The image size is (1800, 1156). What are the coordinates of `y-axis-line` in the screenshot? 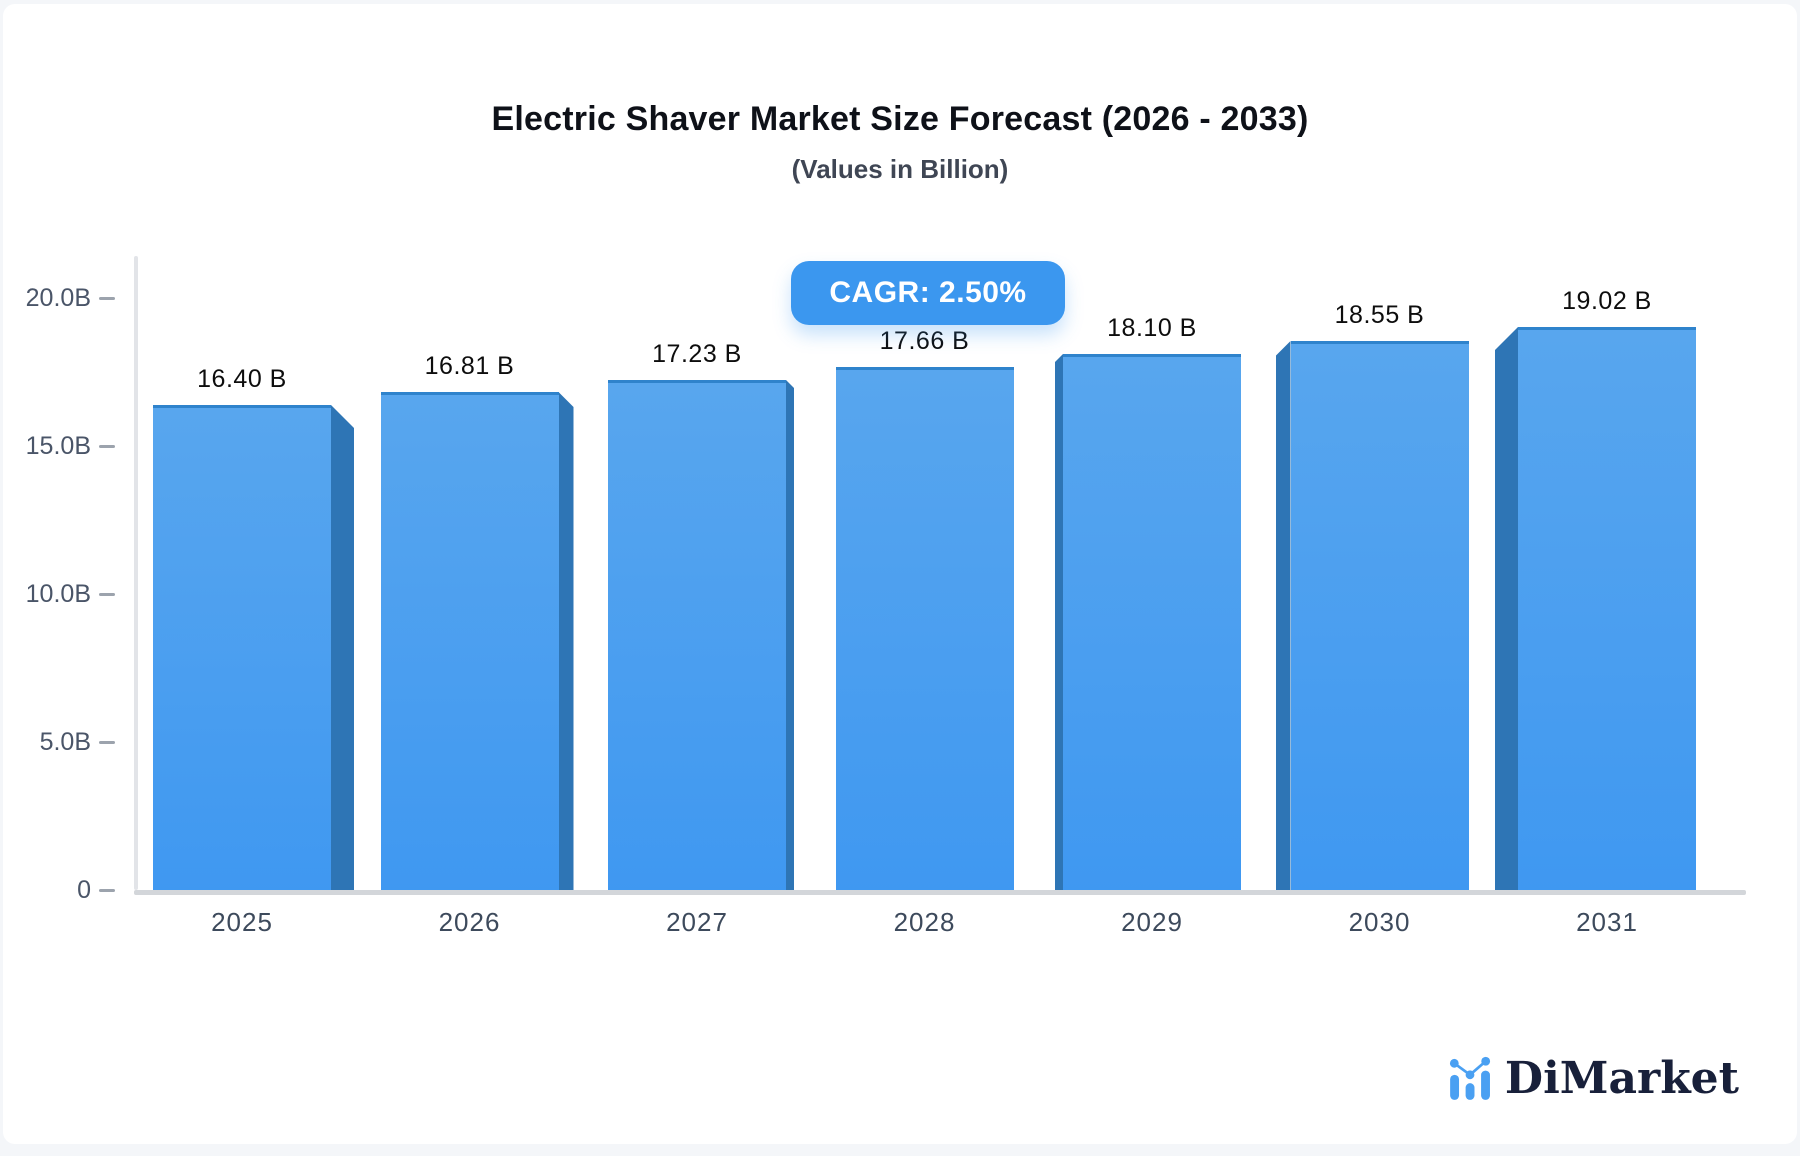 It's located at (136, 573).